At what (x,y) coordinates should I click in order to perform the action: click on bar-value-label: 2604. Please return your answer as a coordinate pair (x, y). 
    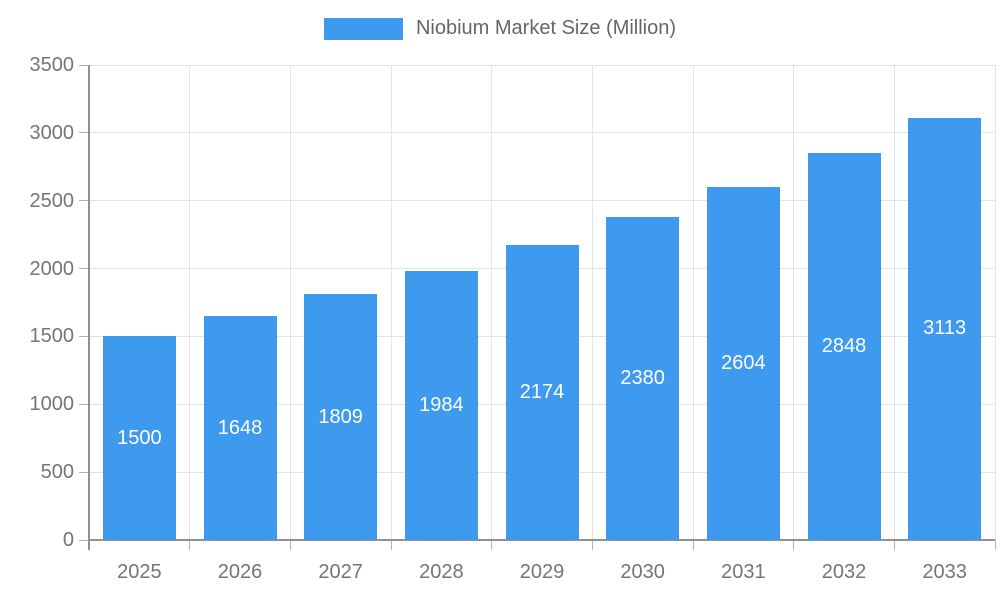
    Looking at the image, I should click on (743, 362).